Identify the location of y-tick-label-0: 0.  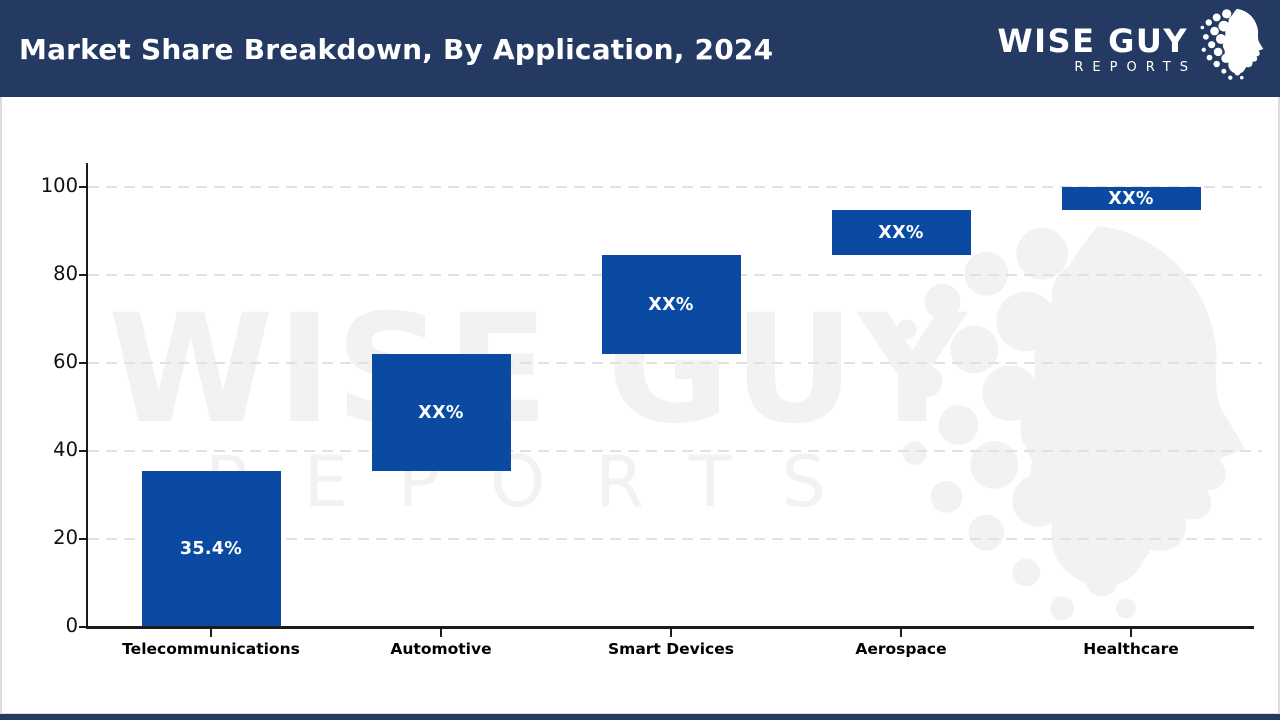
(71, 625).